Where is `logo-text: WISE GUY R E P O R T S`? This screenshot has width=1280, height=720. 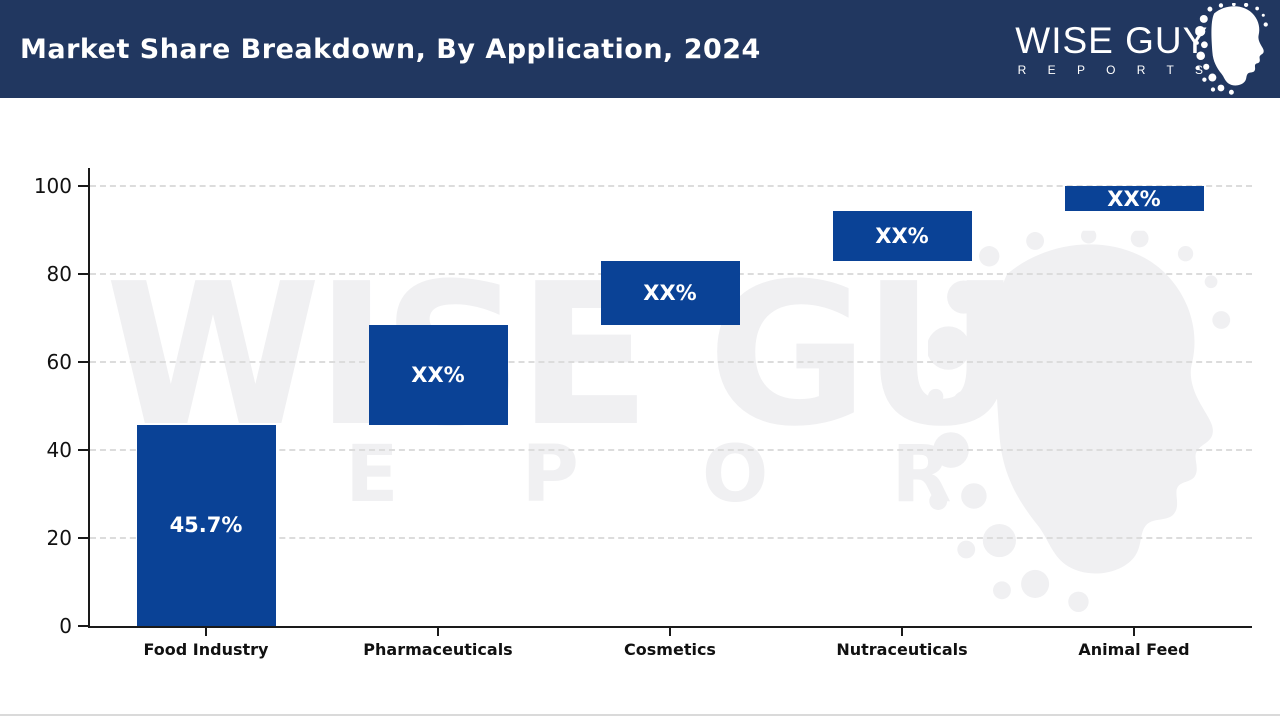
logo-text: WISE GUY R E P O R T S is located at coordinates (1112, 49).